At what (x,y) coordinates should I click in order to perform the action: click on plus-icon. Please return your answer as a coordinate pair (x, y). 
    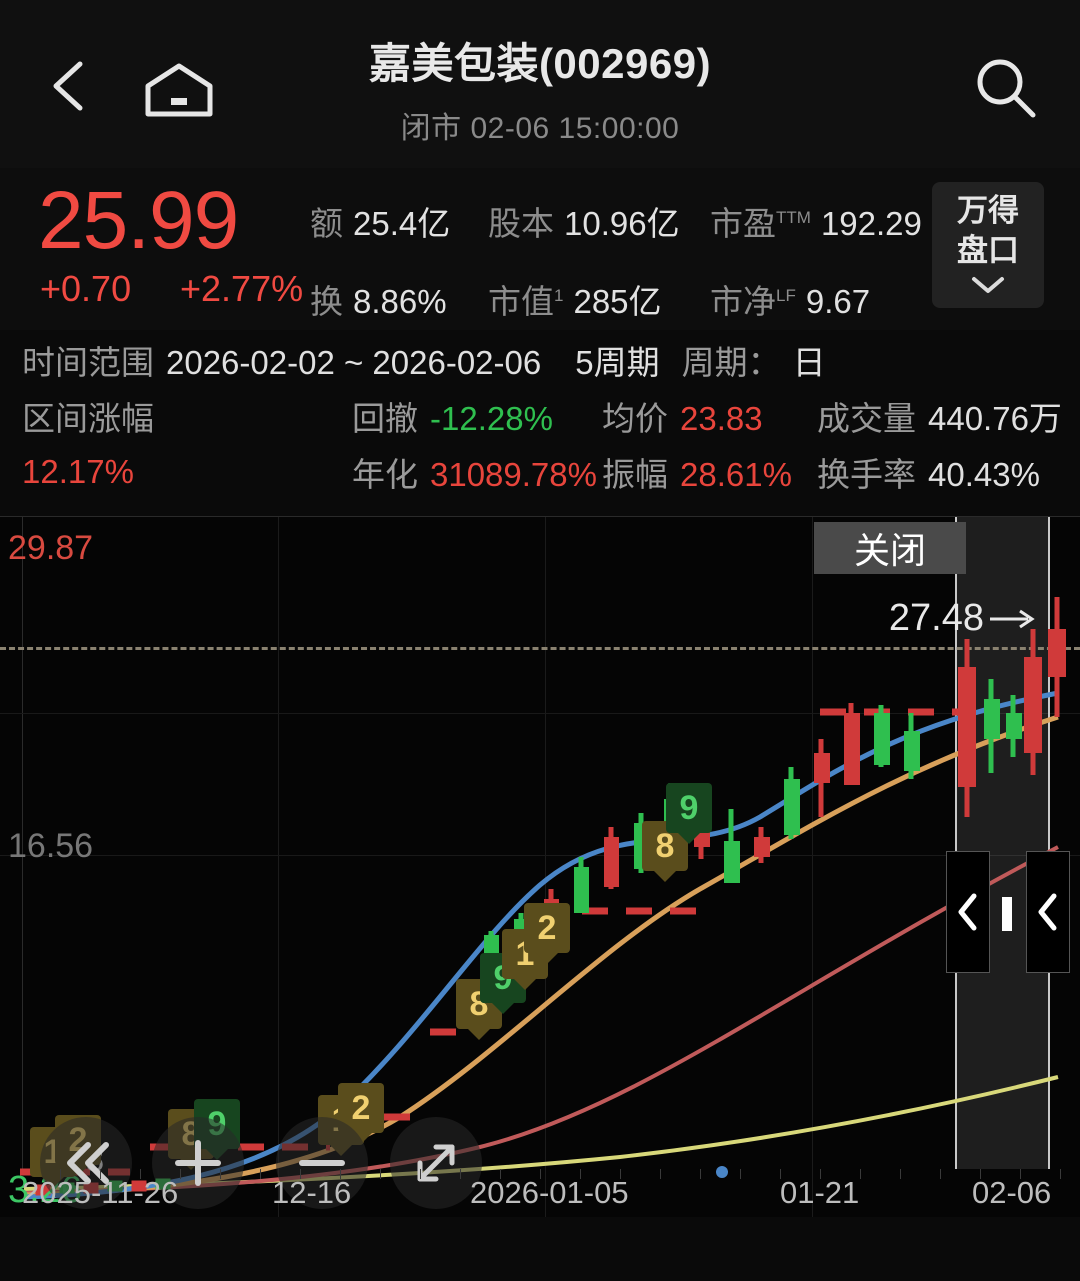
    Looking at the image, I should click on (198, 1163).